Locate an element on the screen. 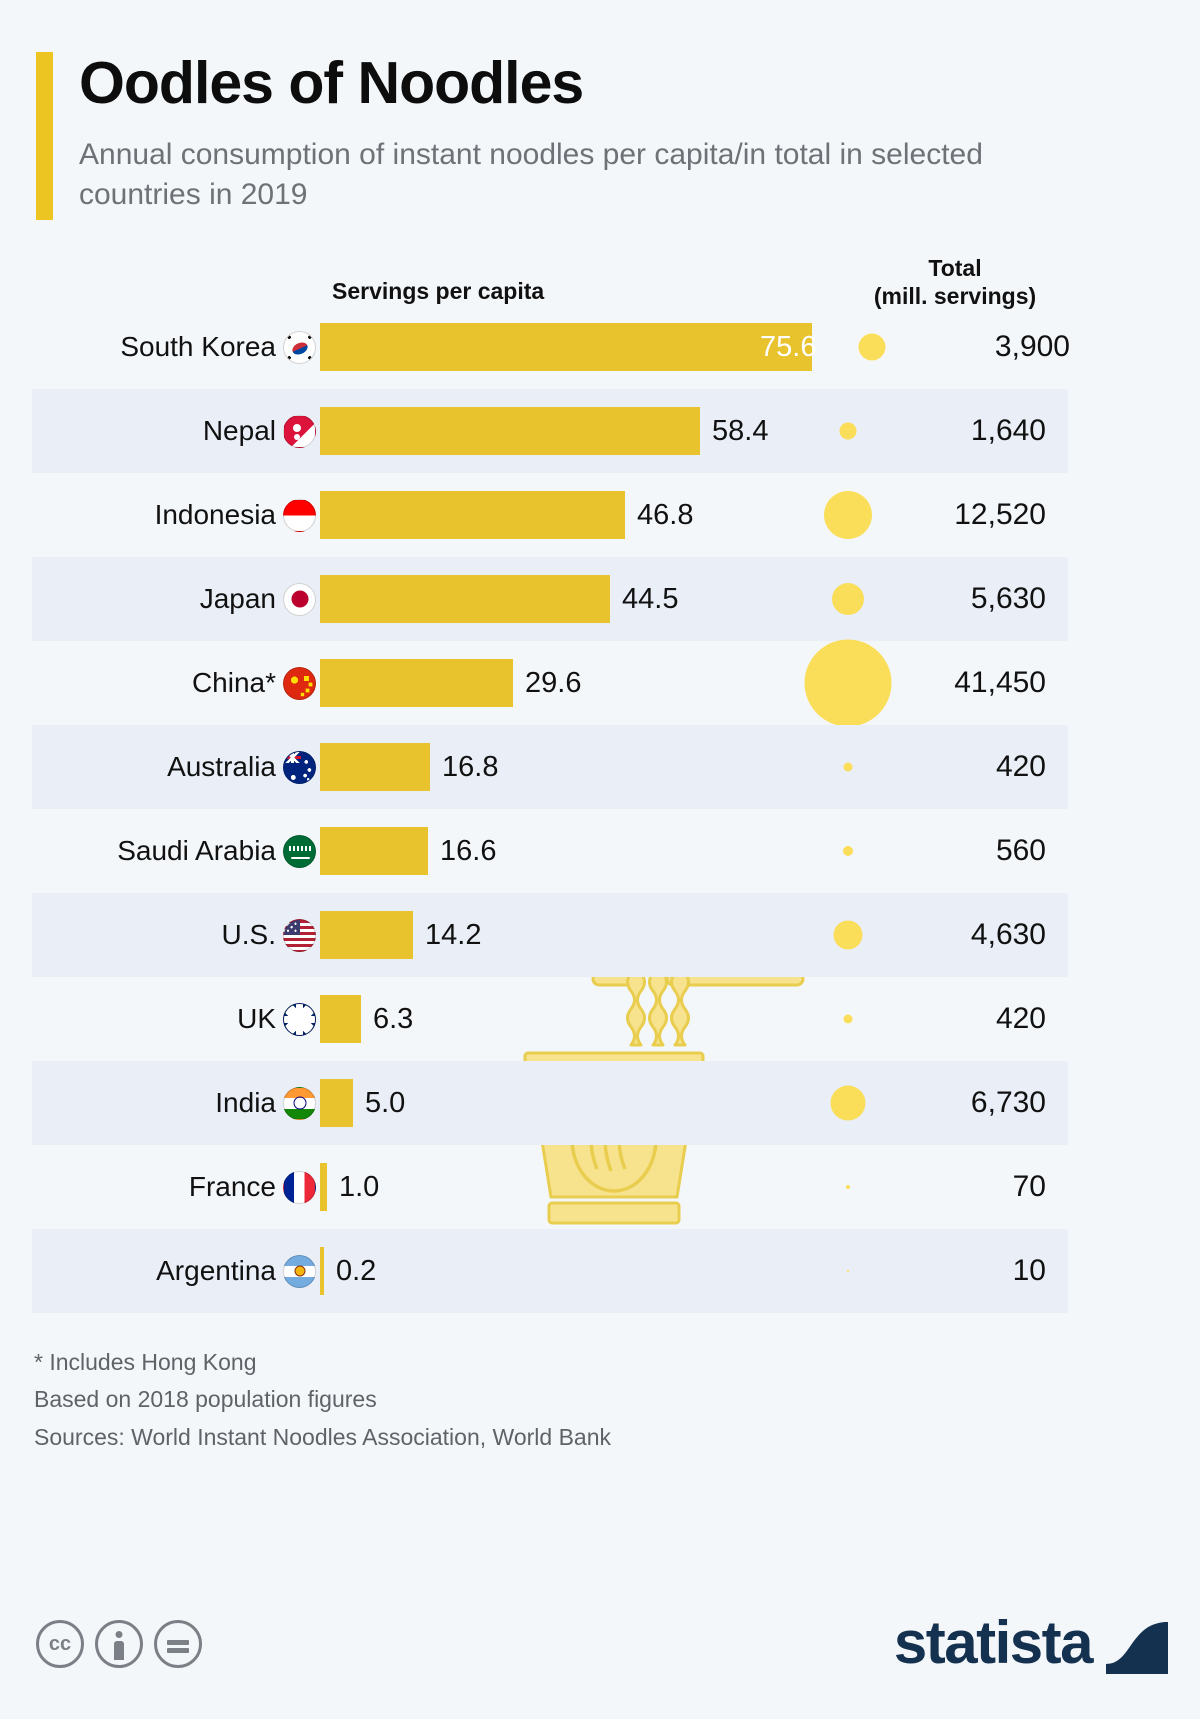 The image size is (1200, 1719). table-row: UK 6.3 420 is located at coordinates (550, 1019).